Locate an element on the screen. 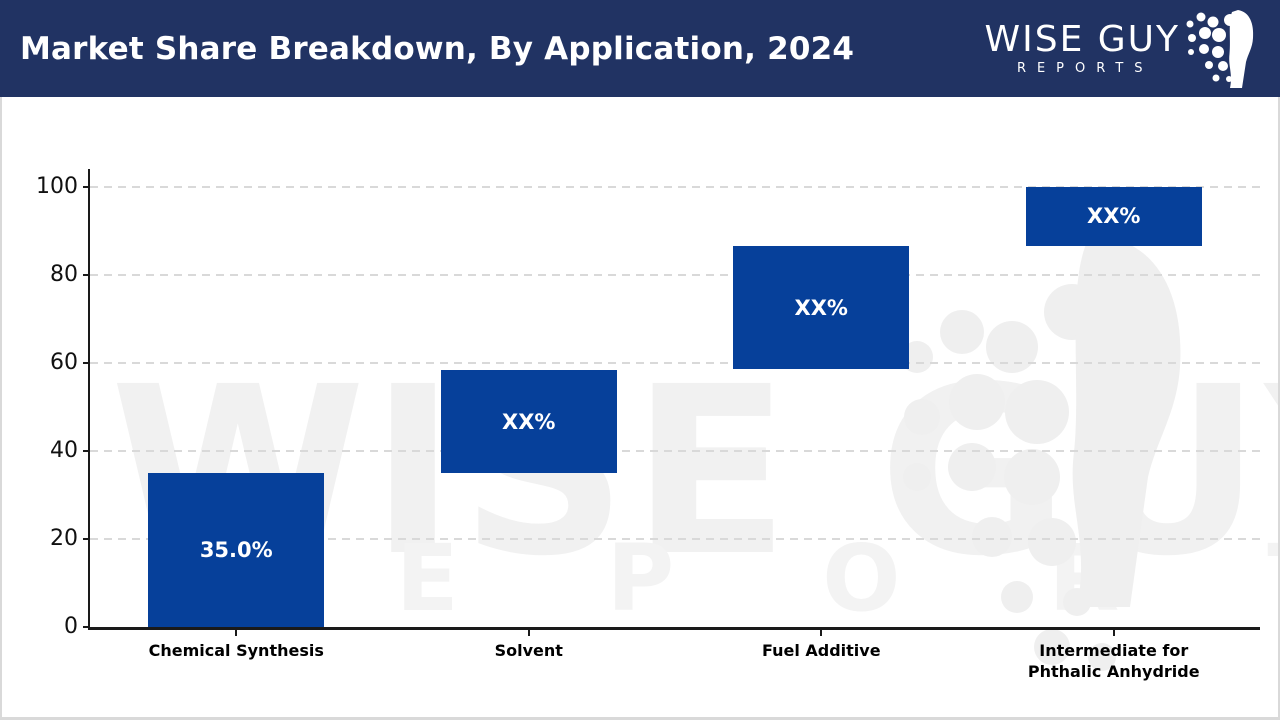 The width and height of the screenshot is (1280, 720). x-category-label-chemical-synthesis: Chemical Synthesis is located at coordinates (236, 650).